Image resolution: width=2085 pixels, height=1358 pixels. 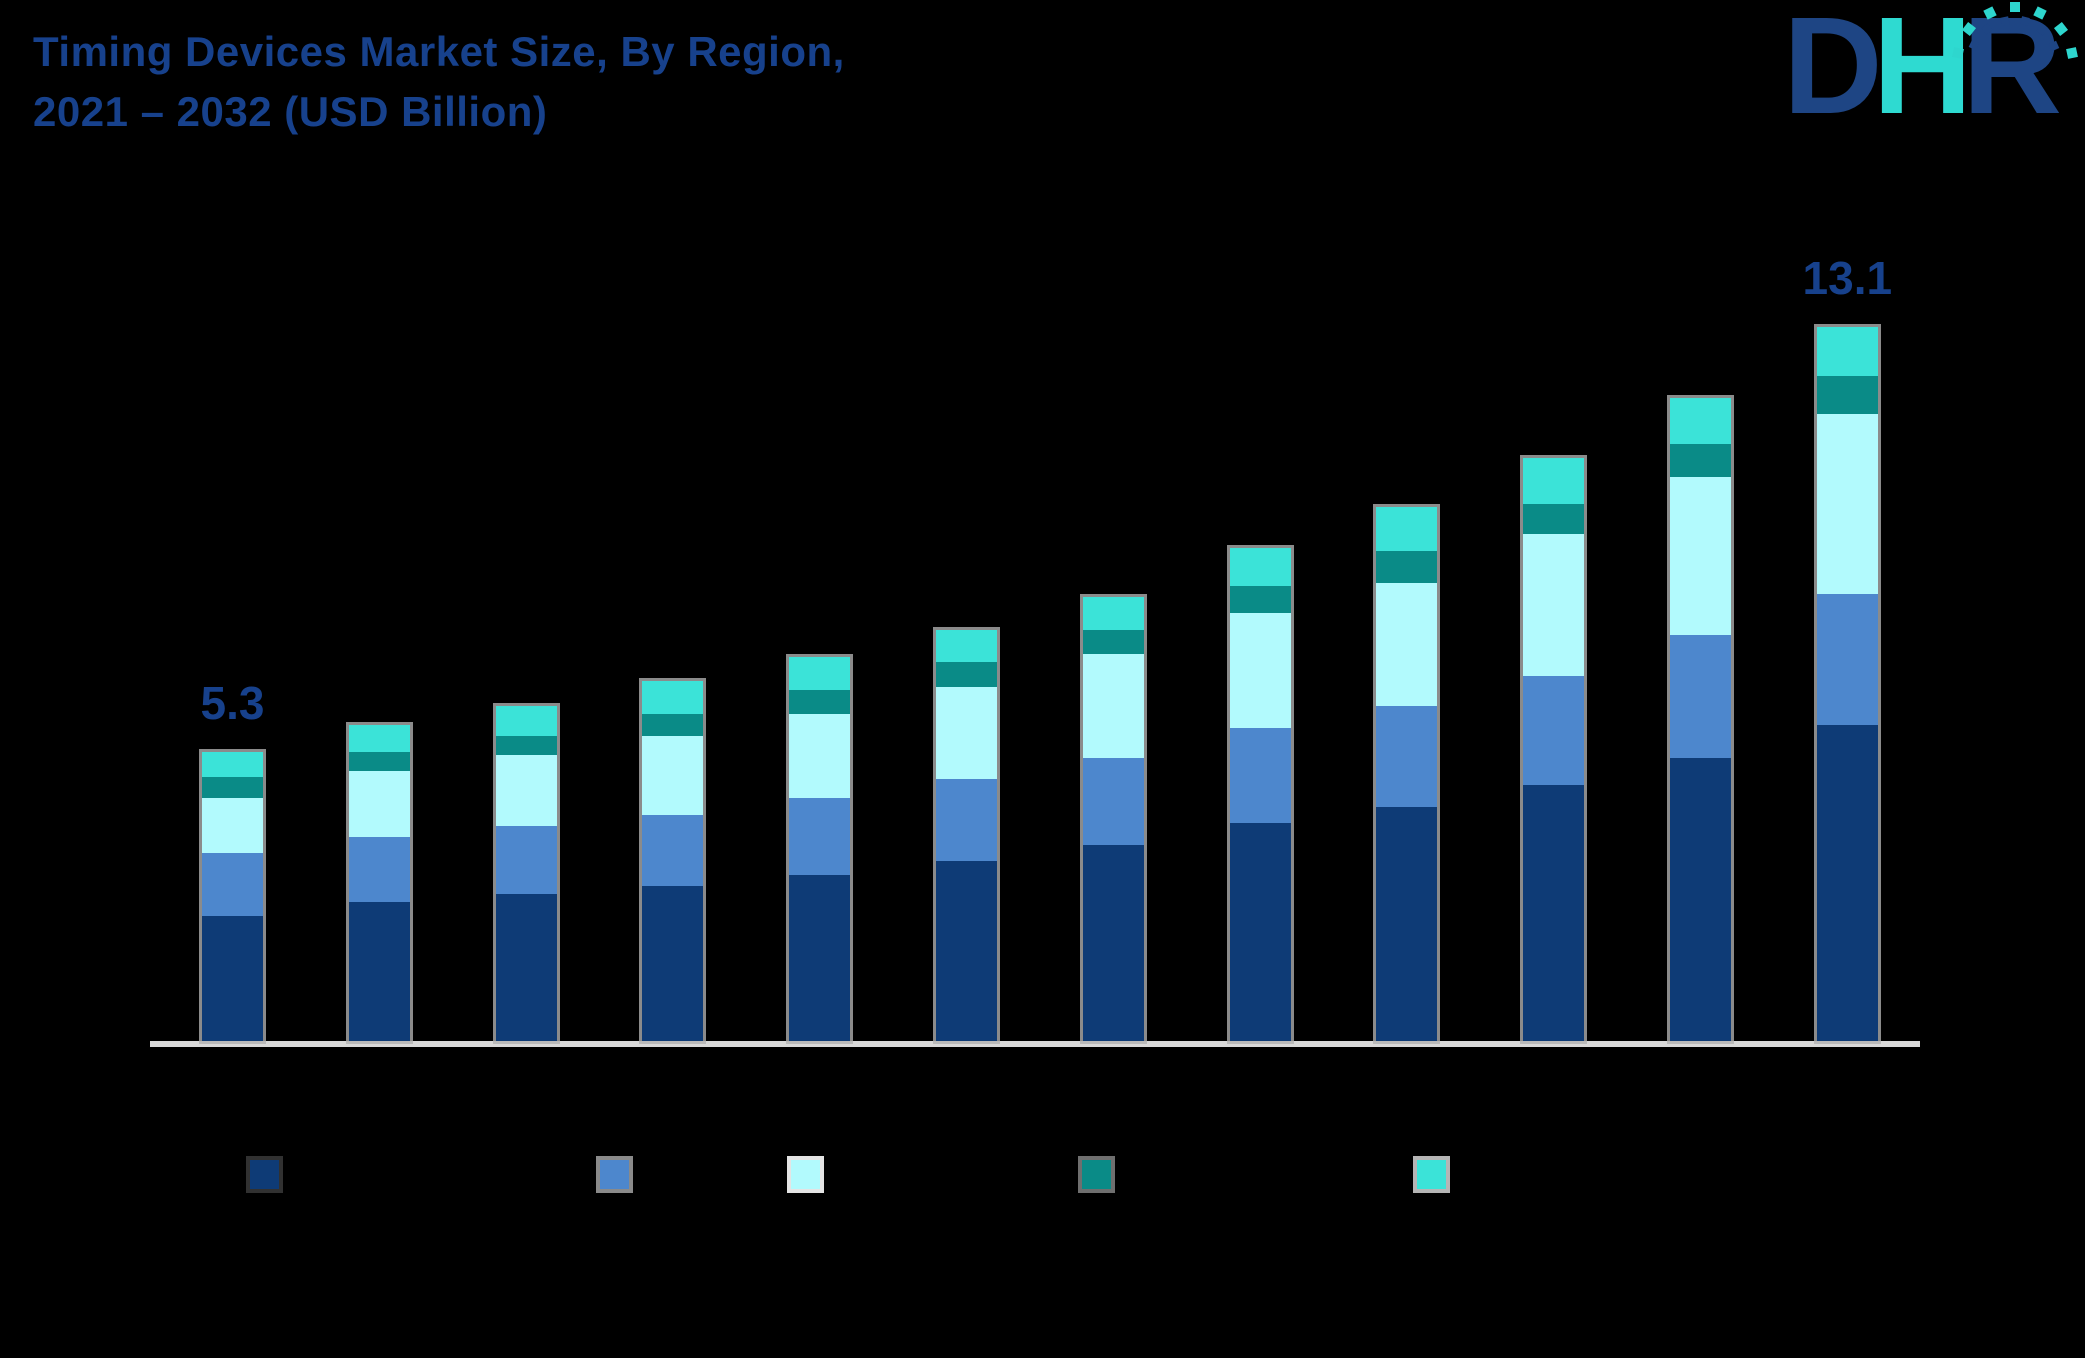 I want to click on bar-stack-2032, so click(x=1847, y=684).